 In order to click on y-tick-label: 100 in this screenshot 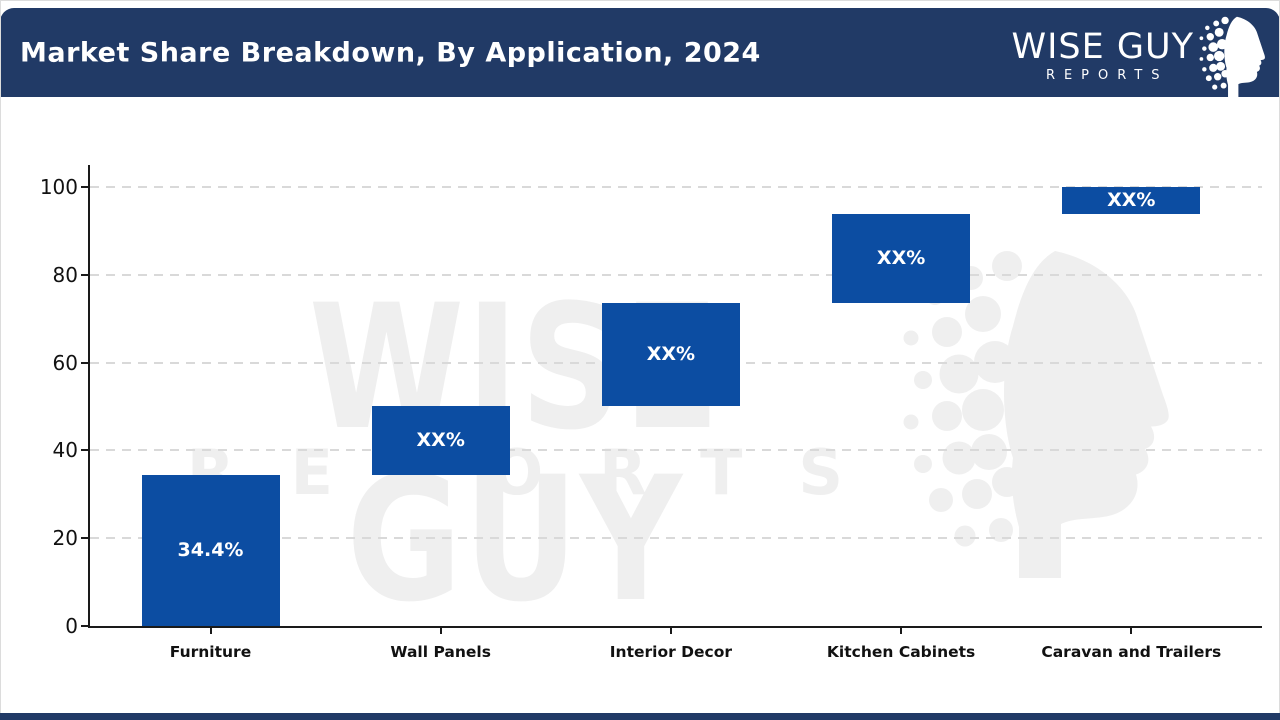, I will do `click(58, 187)`.